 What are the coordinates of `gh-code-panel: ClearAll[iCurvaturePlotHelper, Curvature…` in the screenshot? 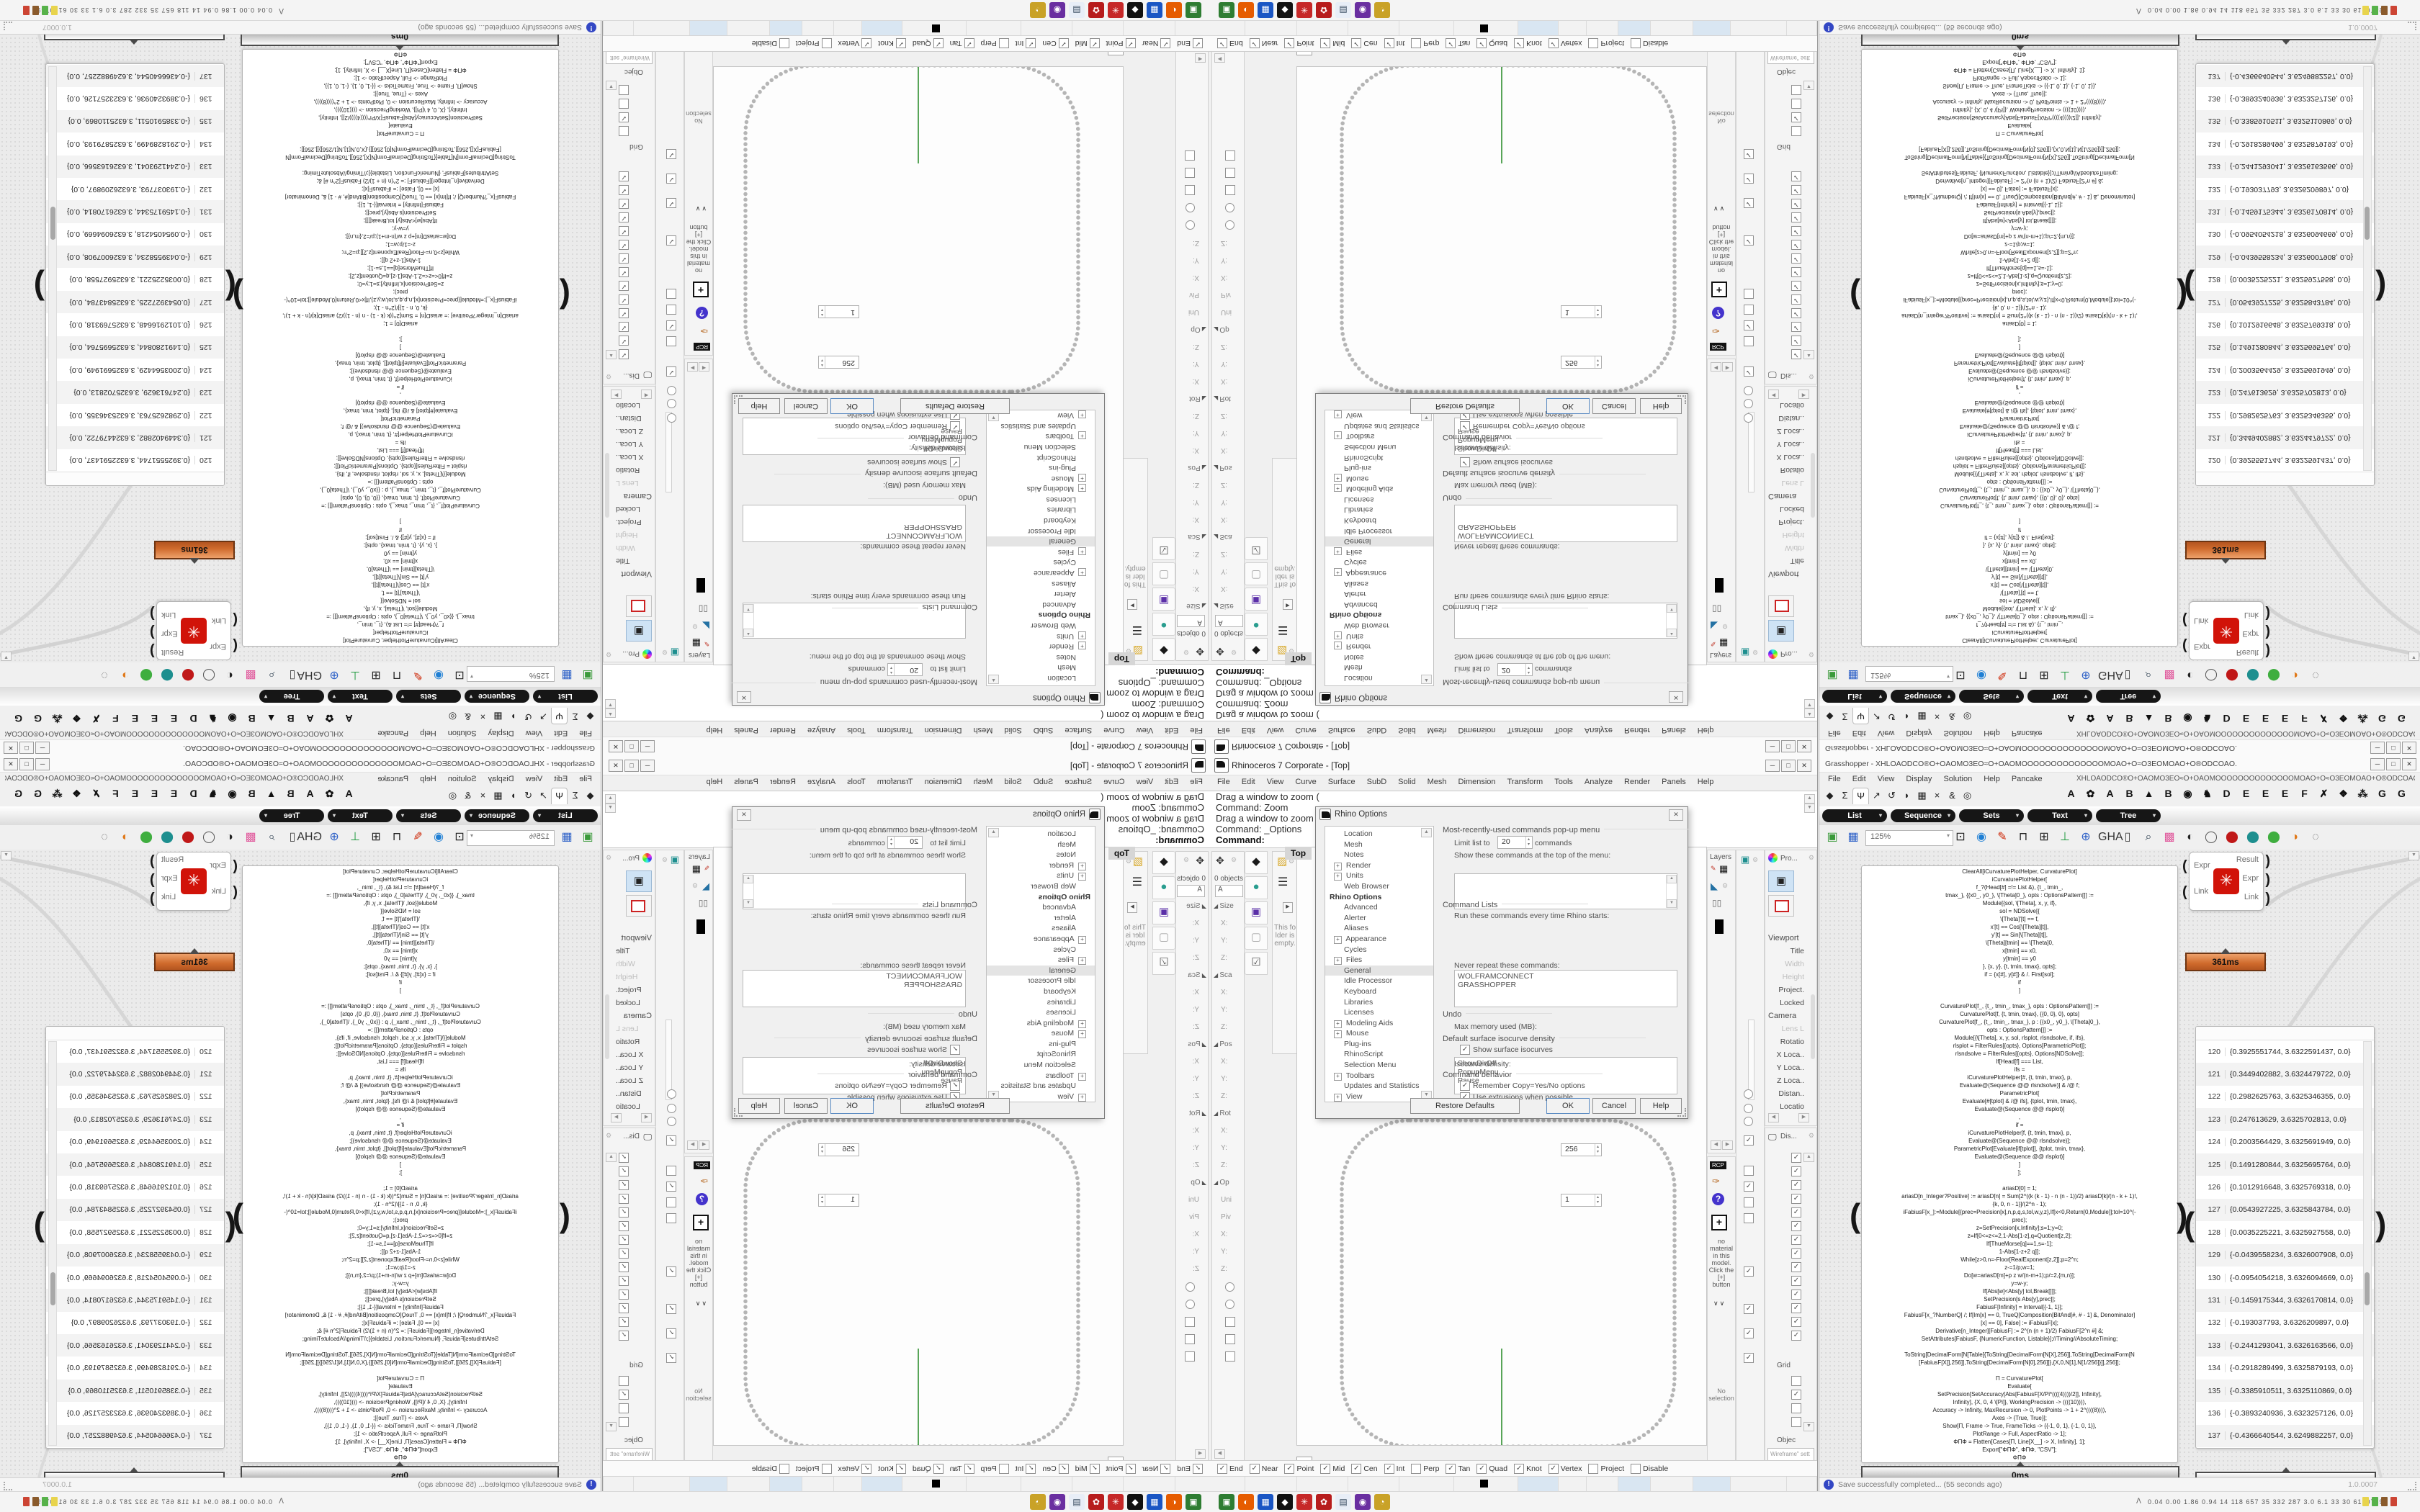 It's located at (2019, 348).